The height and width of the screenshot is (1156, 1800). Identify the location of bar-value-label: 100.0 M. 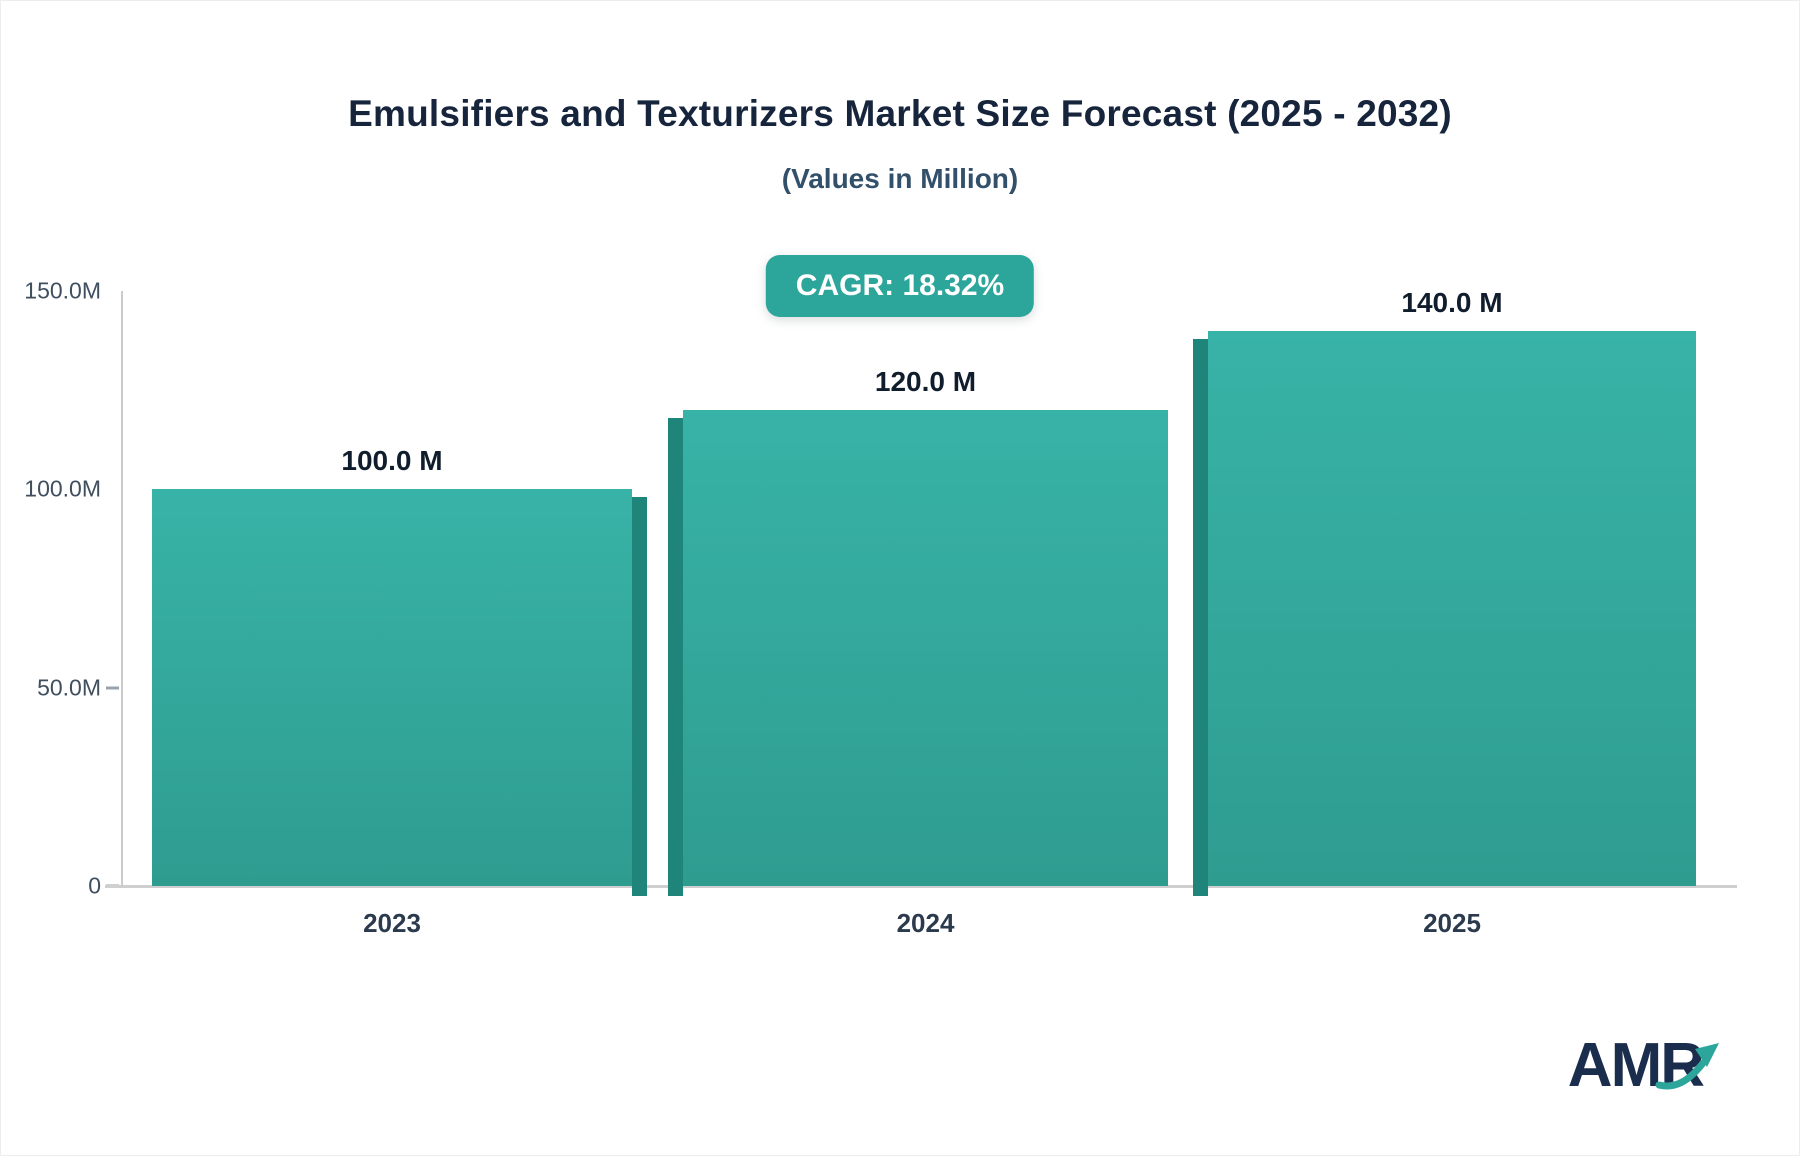
(392, 461).